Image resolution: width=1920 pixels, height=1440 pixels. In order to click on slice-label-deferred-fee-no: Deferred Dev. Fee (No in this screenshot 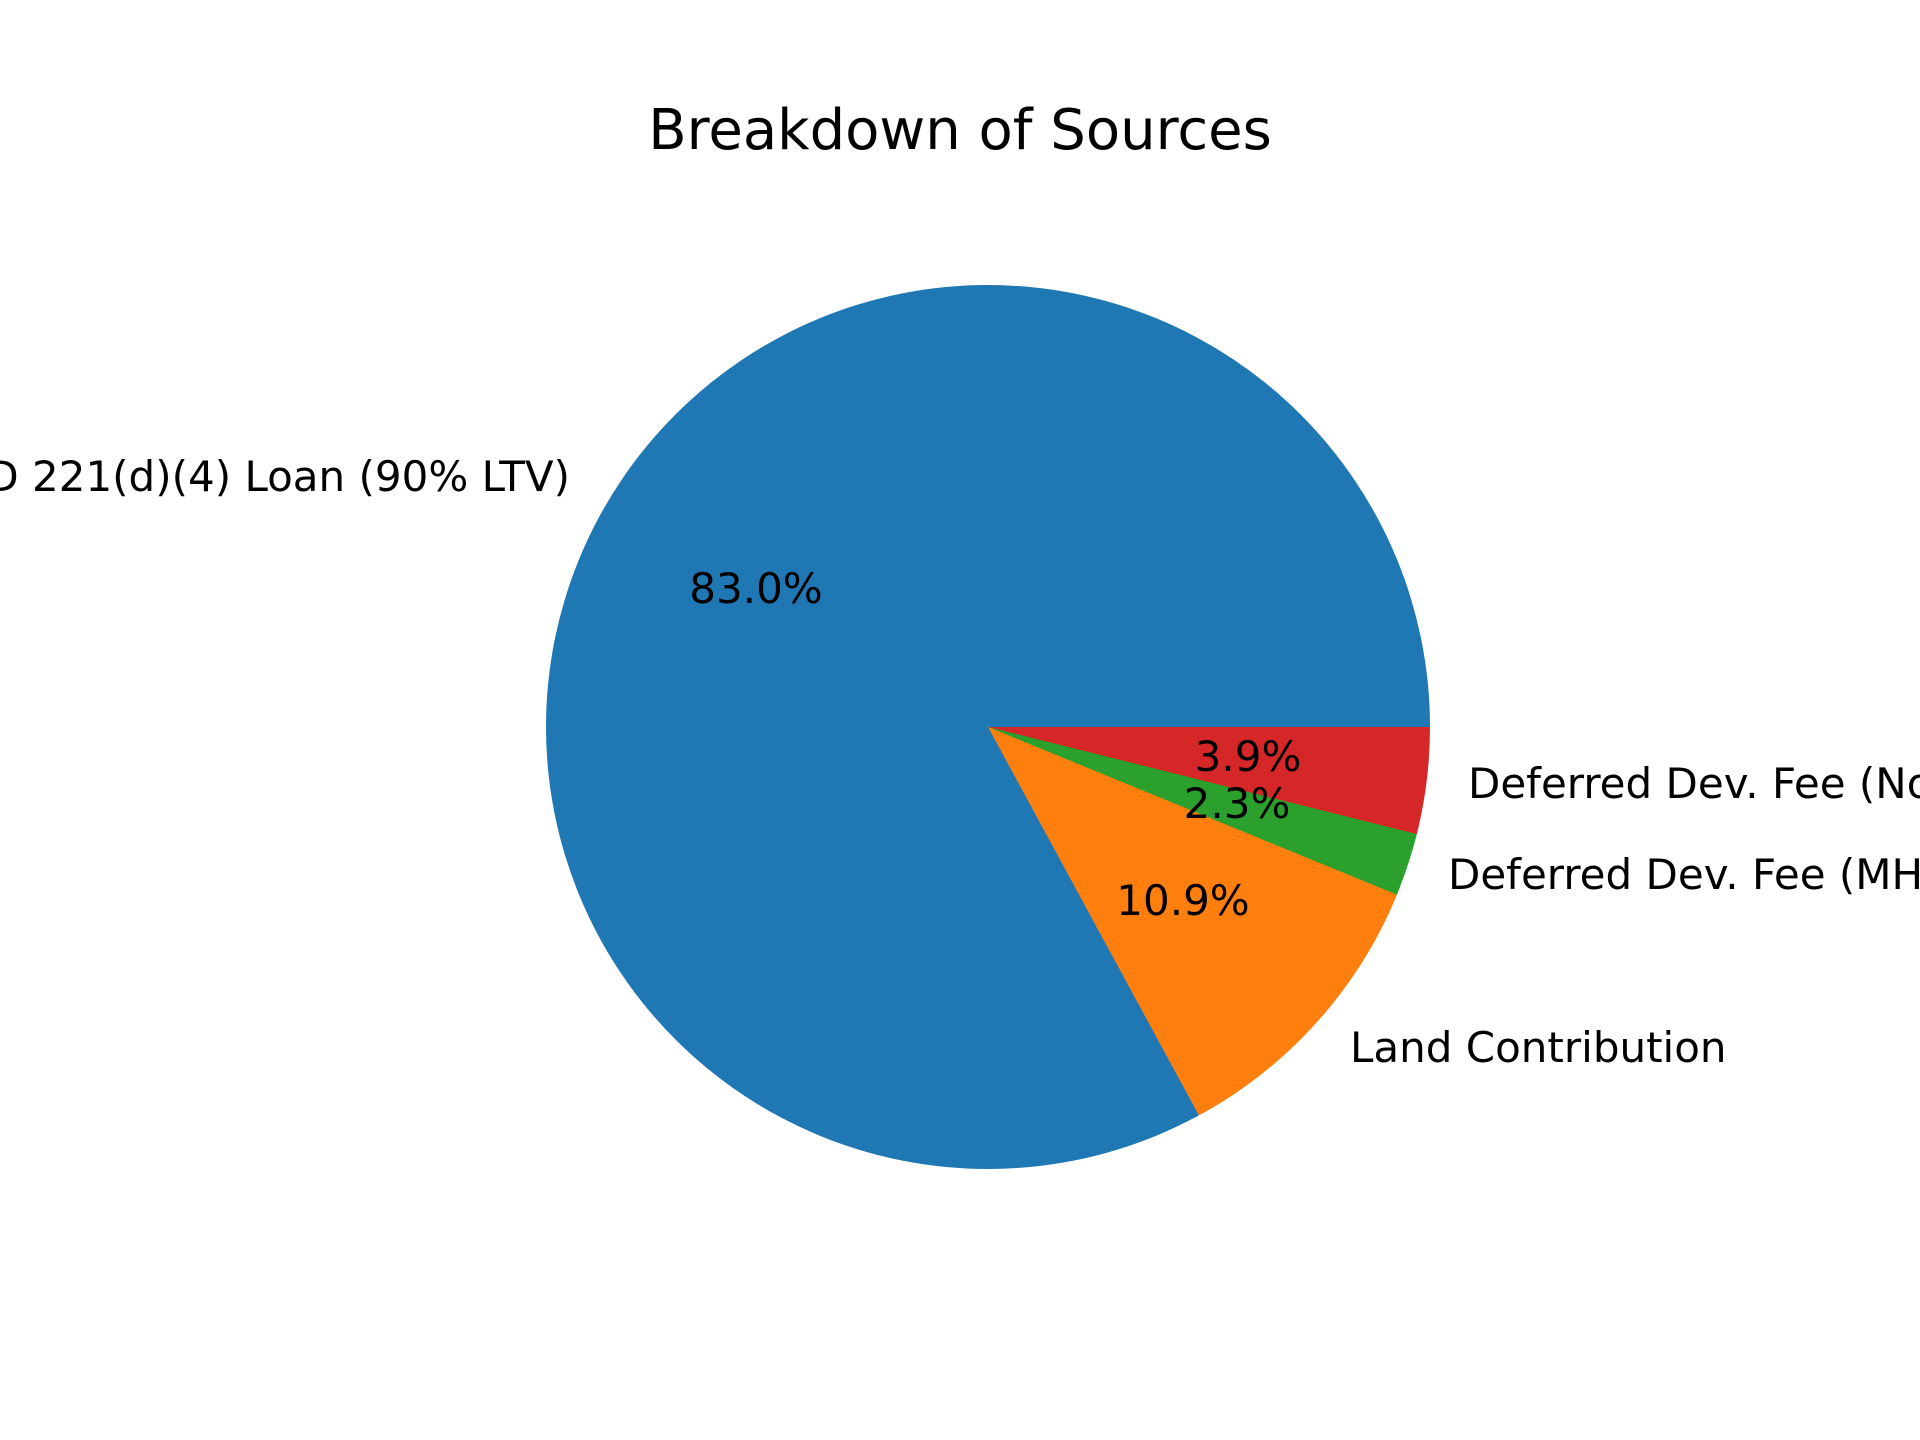, I will do `click(1694, 783)`.